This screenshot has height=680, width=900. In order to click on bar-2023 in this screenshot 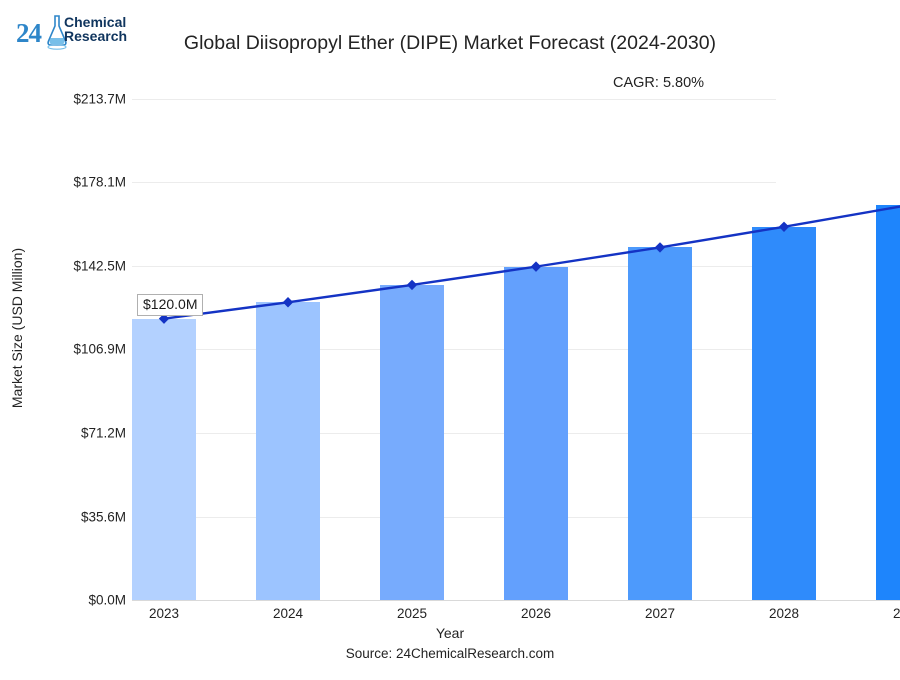, I will do `click(164, 459)`.